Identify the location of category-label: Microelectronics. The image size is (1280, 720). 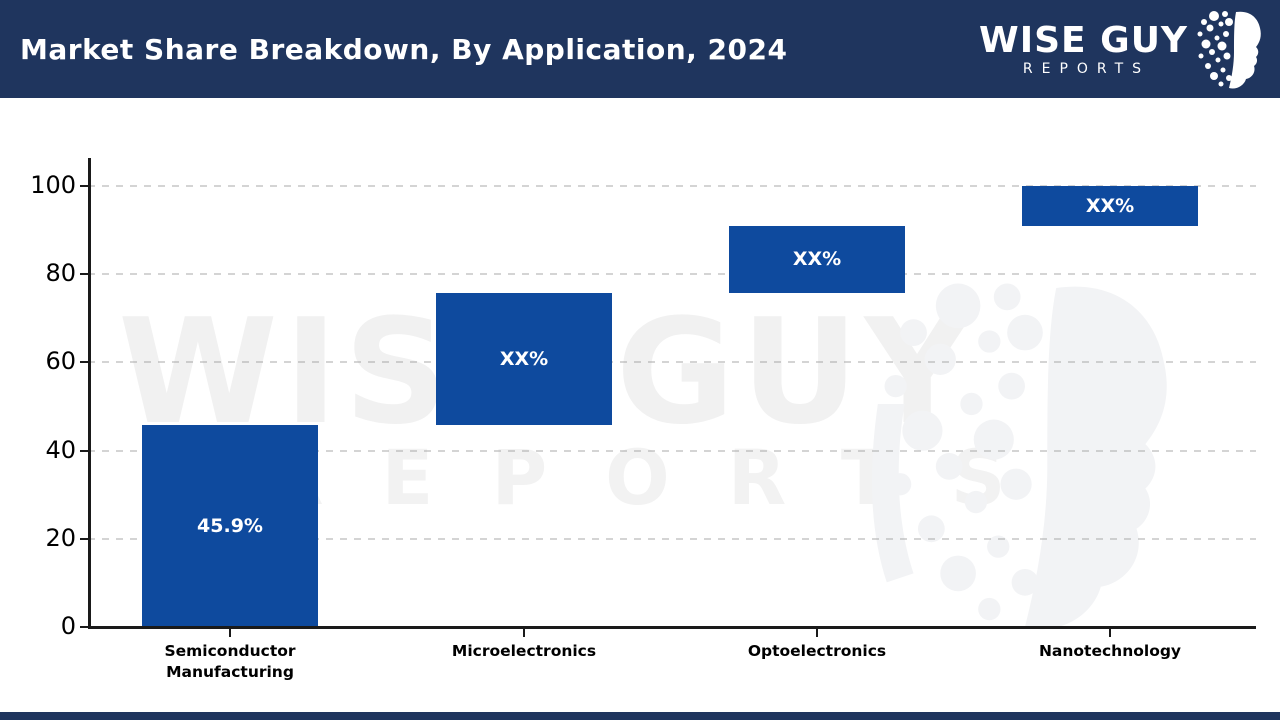
(524, 651).